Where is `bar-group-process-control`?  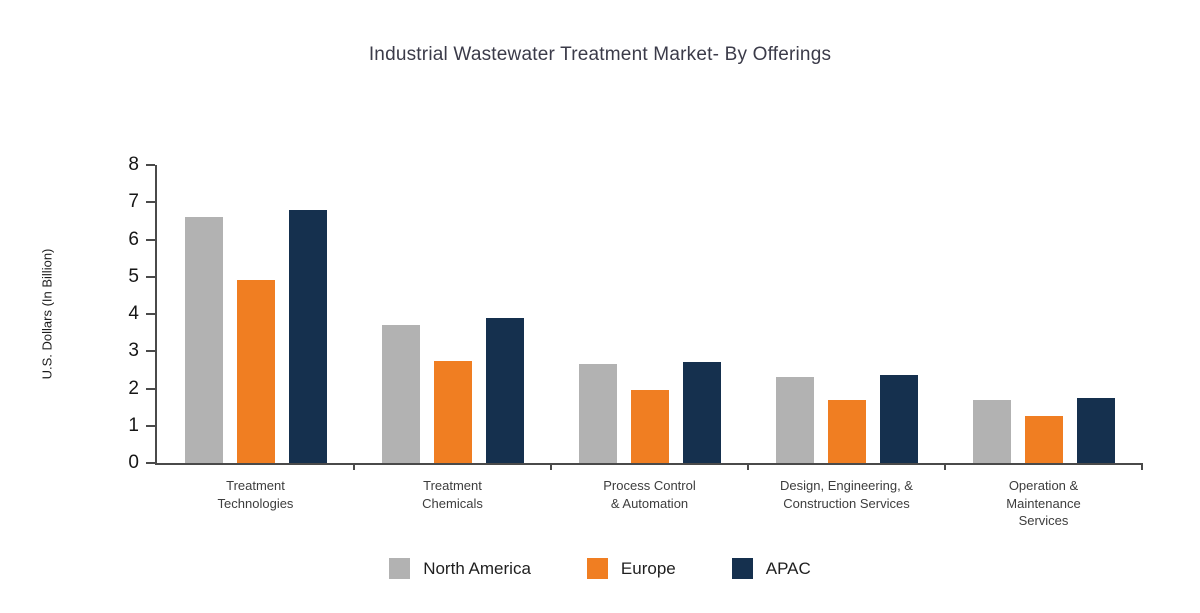
bar-group-process-control is located at coordinates (649, 314).